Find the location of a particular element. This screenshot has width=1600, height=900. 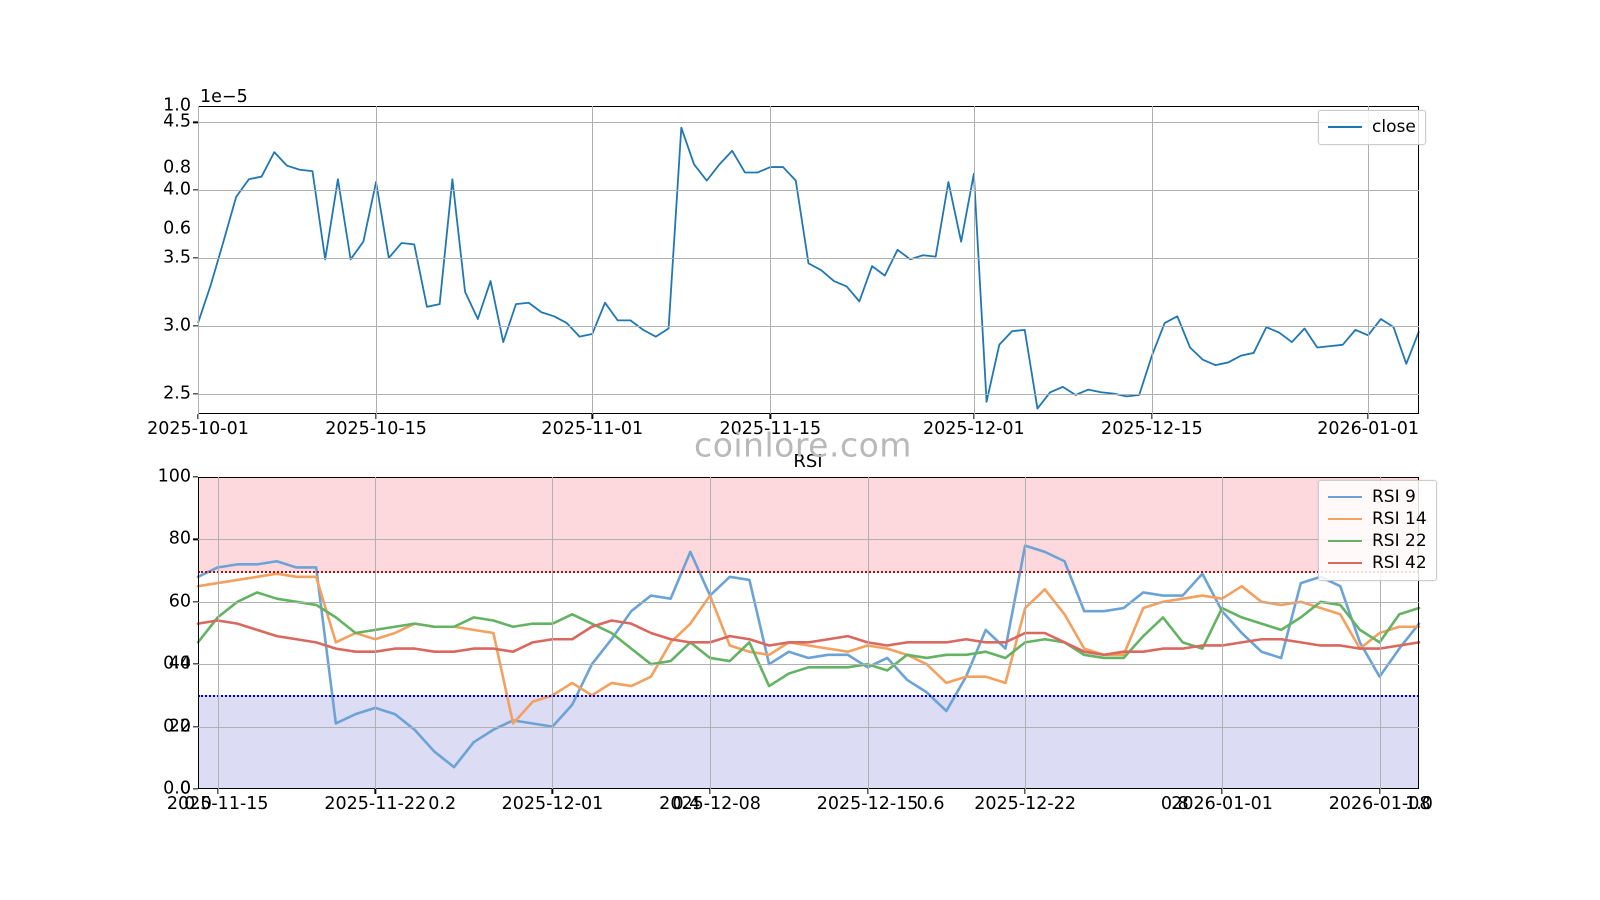

legend-item: RSI 42 is located at coordinates (1377, 563).